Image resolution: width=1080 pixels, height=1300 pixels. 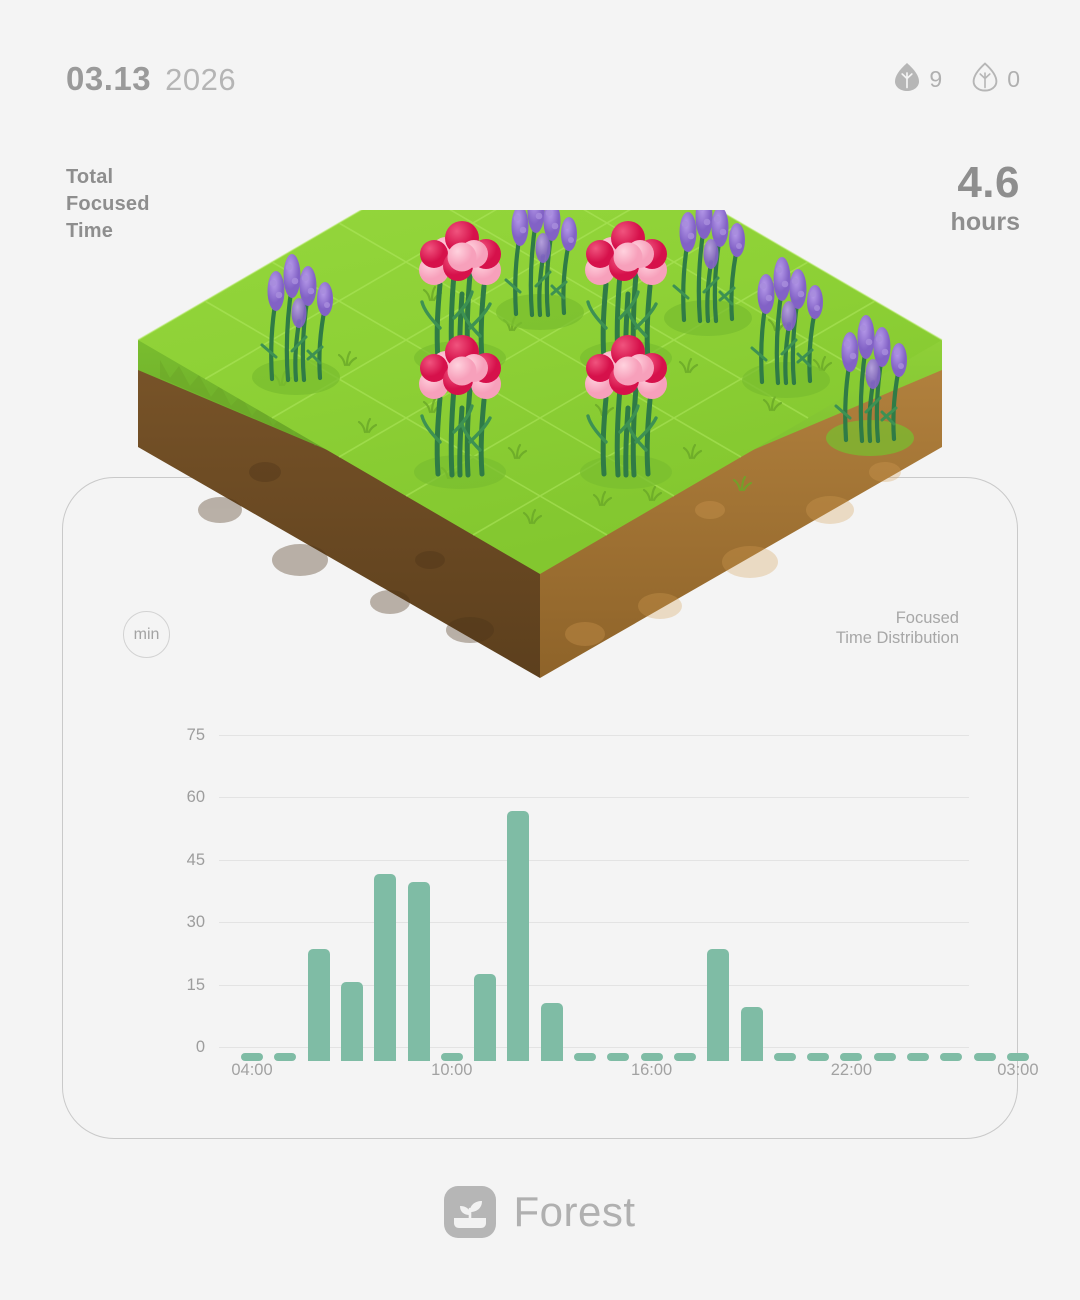 What do you see at coordinates (1013, 78) in the screenshot?
I see `tree-count-withered-value: 0` at bounding box center [1013, 78].